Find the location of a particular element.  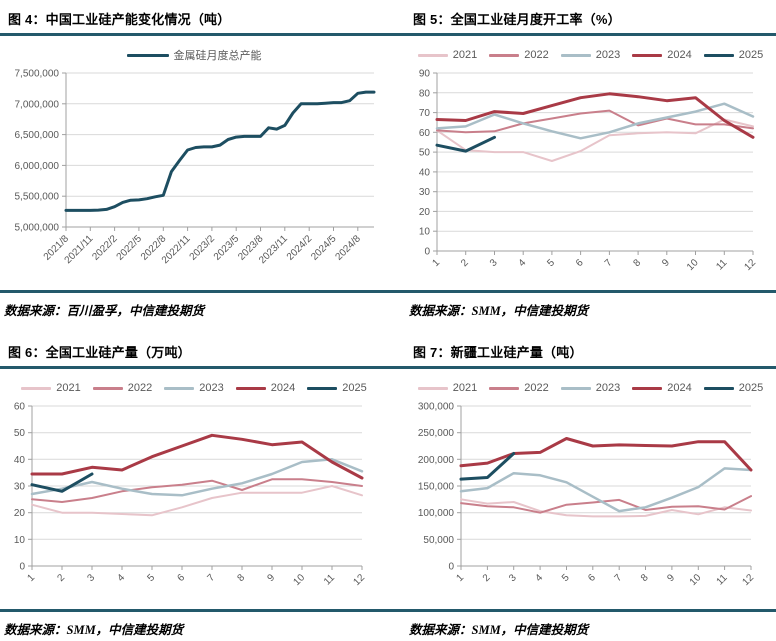

figure5-source: 数据来源：SMM，中信建投期货 is located at coordinates (499, 311).